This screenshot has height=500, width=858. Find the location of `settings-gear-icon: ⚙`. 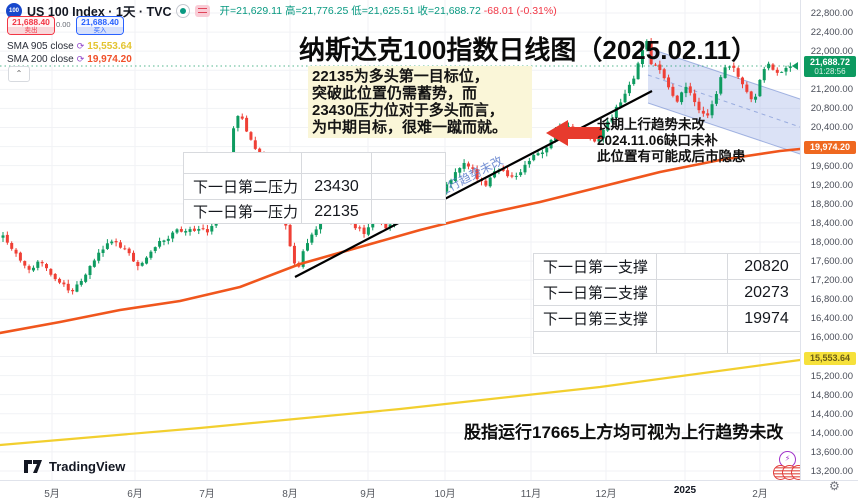

settings-gear-icon: ⚙ is located at coordinates (834, 486).